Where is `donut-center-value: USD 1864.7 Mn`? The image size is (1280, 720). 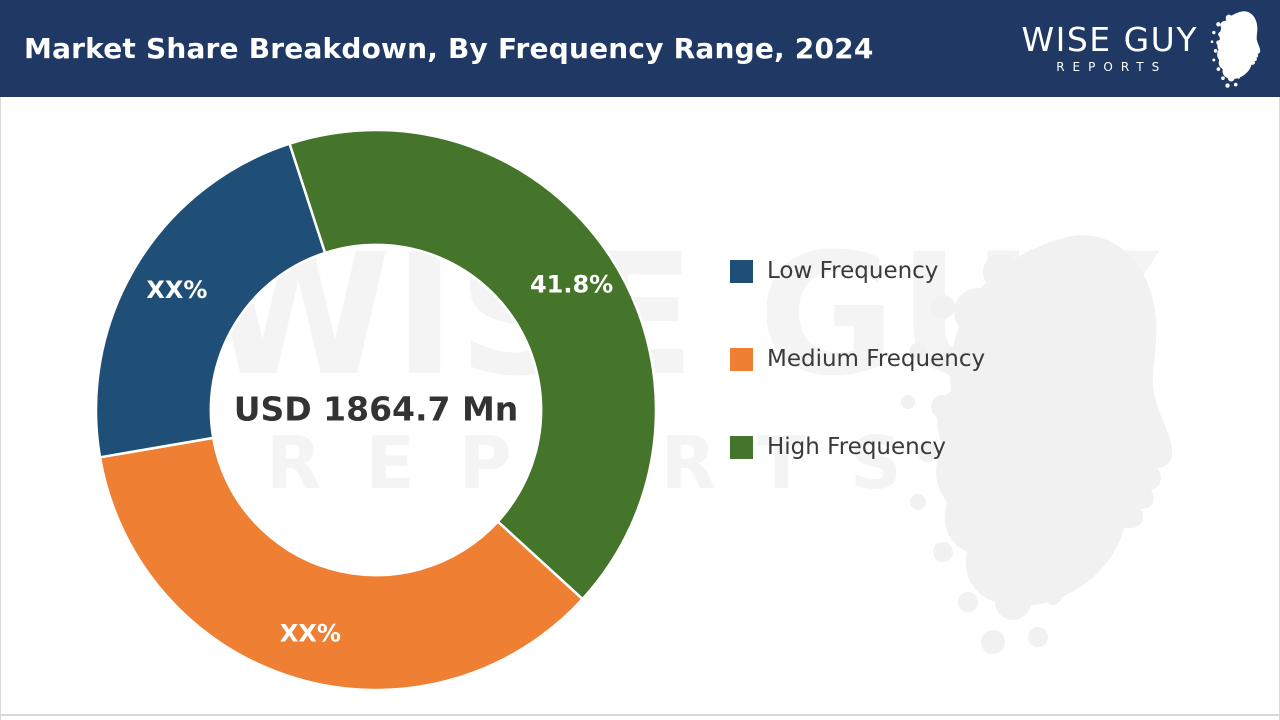 donut-center-value: USD 1864.7 Mn is located at coordinates (376, 409).